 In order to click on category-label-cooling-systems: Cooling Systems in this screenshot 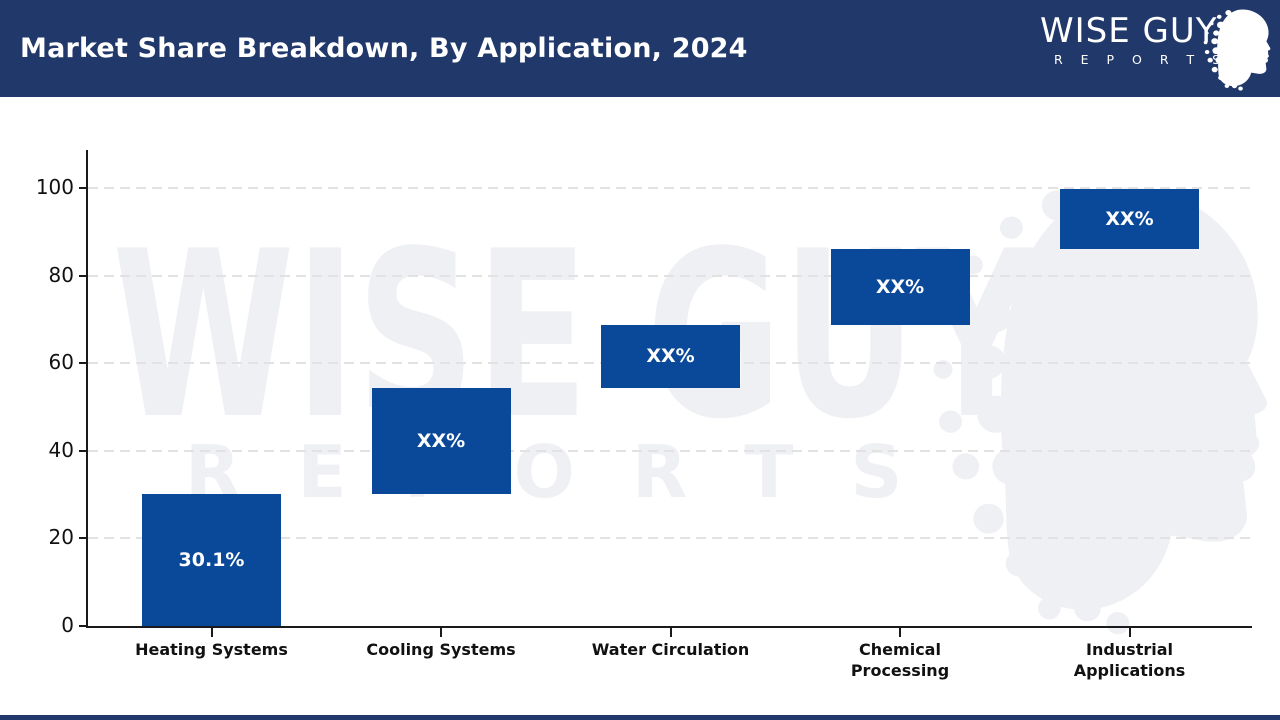, I will do `click(441, 649)`.